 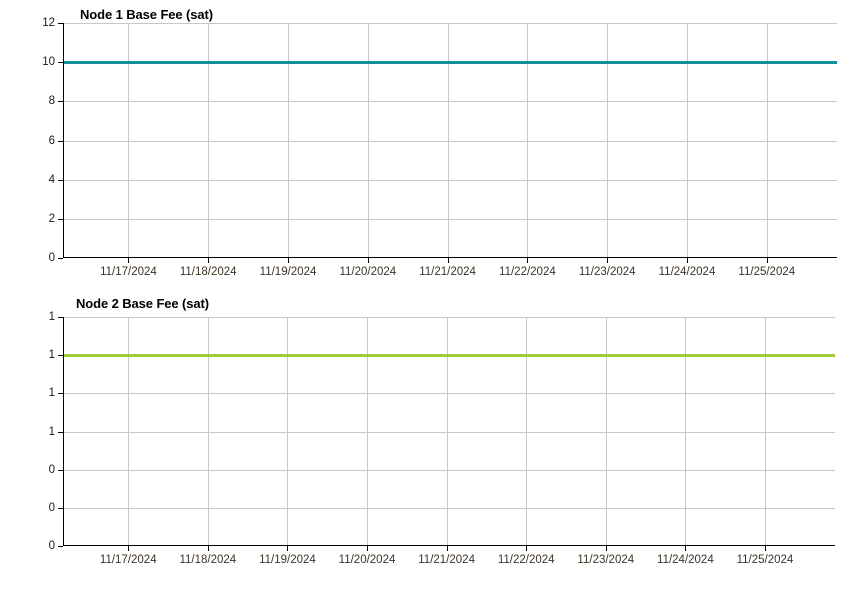 I want to click on y-axis-tick-label: 8, so click(x=51, y=101).